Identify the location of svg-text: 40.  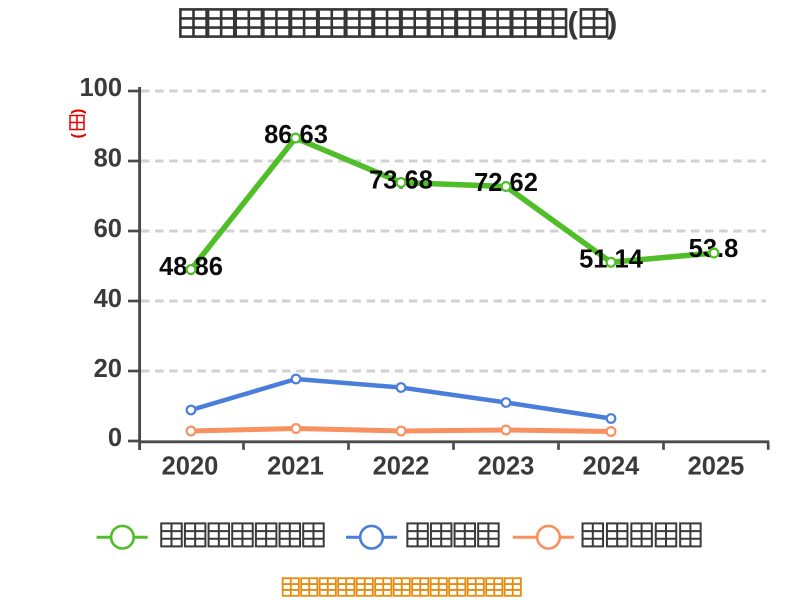
(108, 299).